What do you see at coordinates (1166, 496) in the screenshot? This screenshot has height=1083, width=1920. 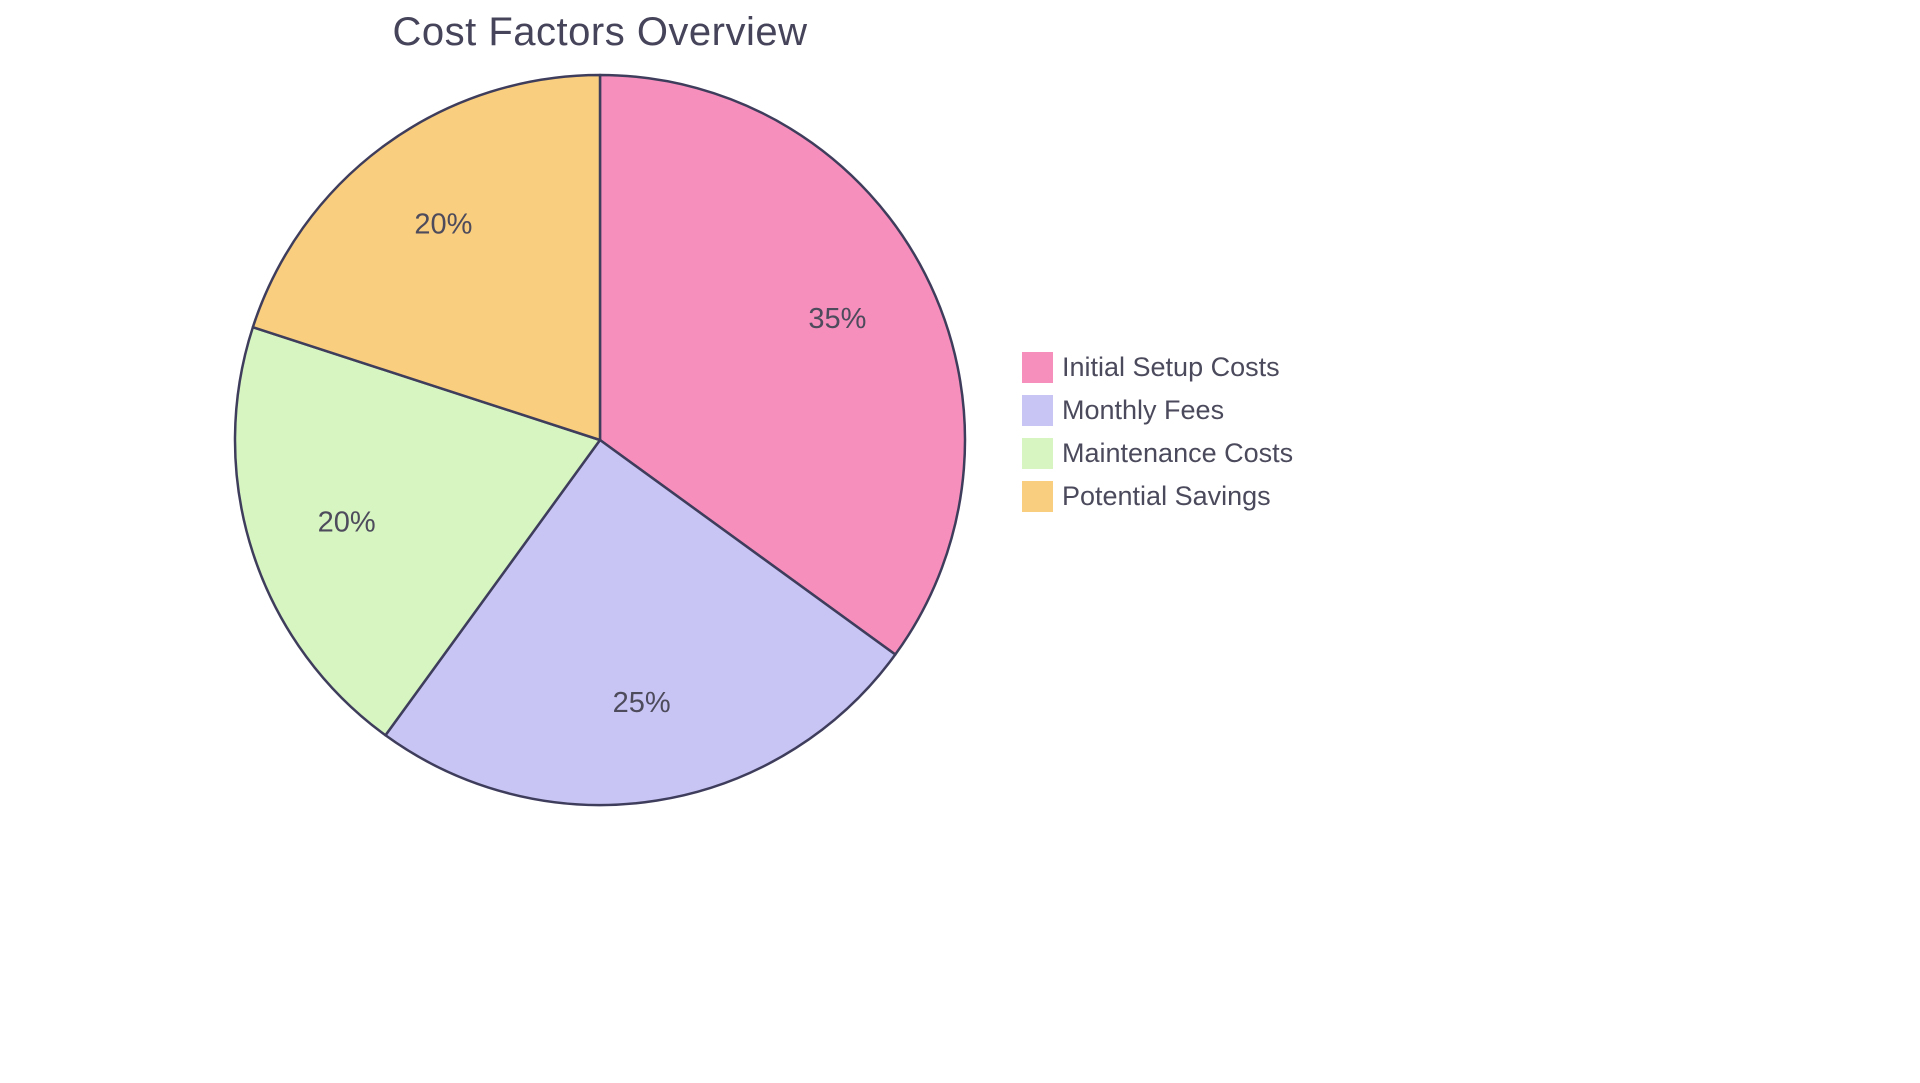 I see `legend-label-3: Potential Savings` at bounding box center [1166, 496].